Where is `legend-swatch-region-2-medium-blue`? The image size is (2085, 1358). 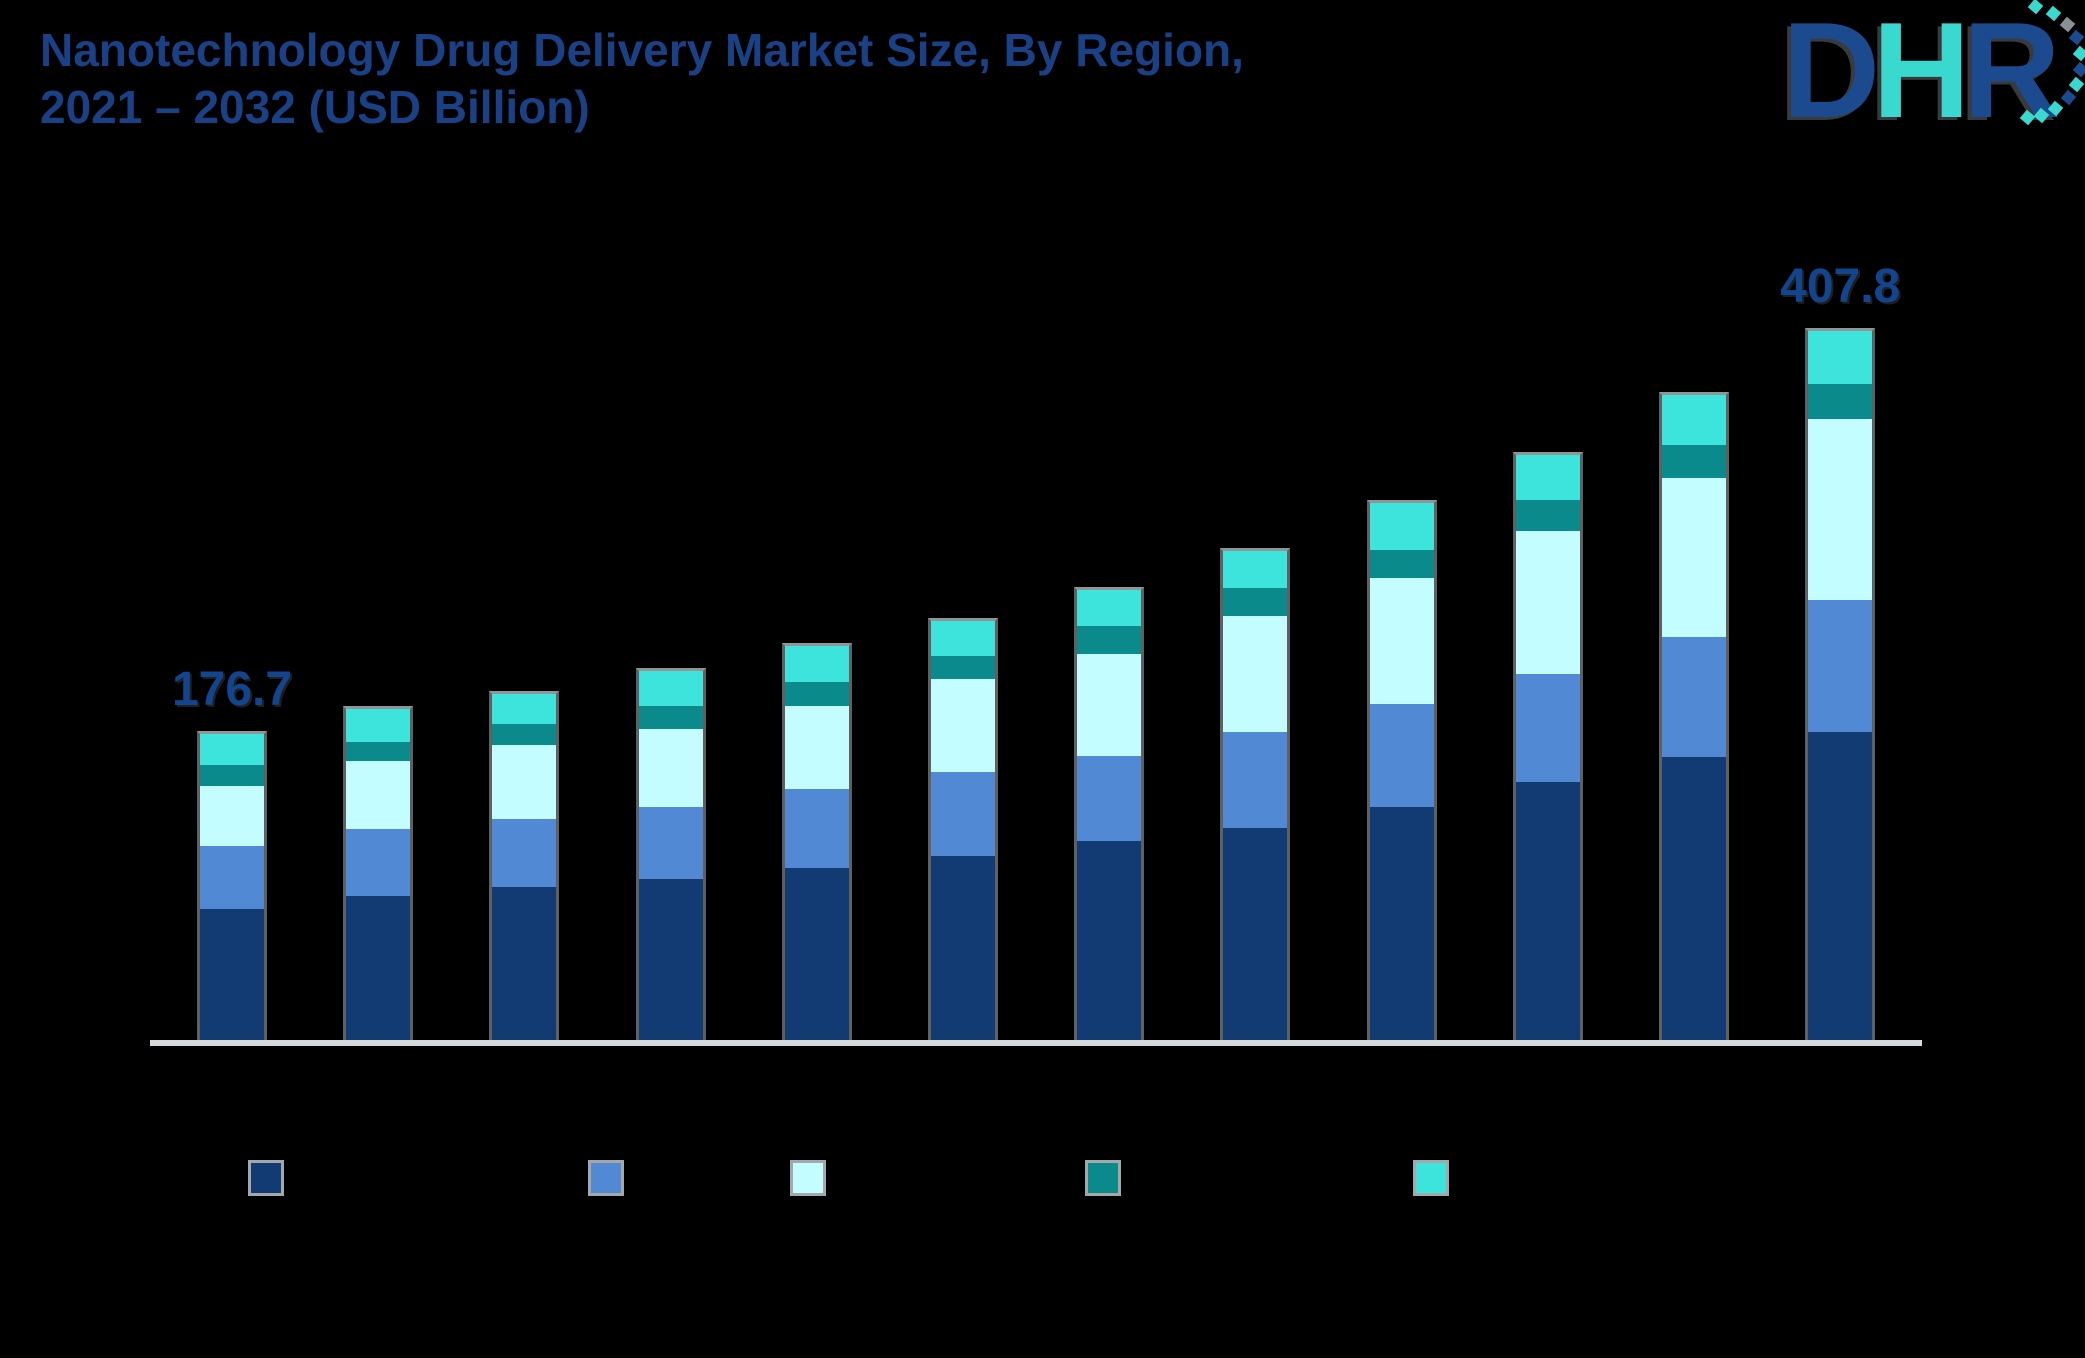
legend-swatch-region-2-medium-blue is located at coordinates (606, 1178).